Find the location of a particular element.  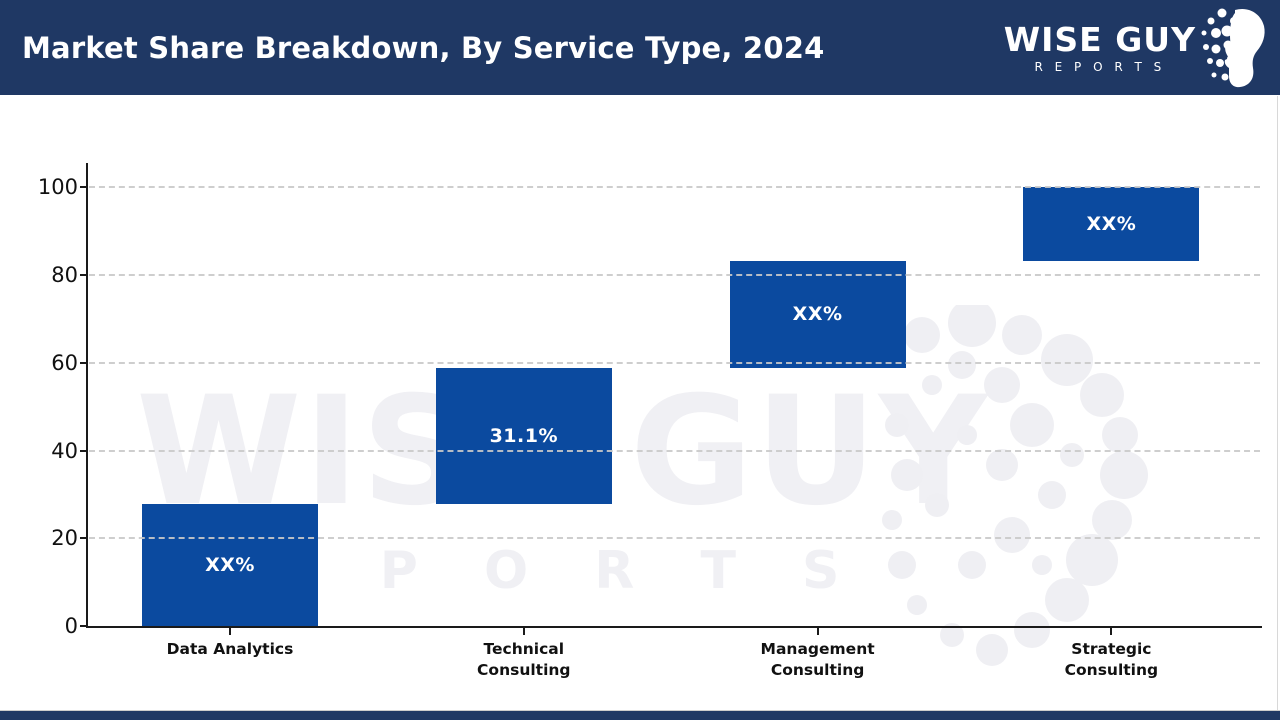

x-tick-label-line: Data Analytics is located at coordinates (230, 649).